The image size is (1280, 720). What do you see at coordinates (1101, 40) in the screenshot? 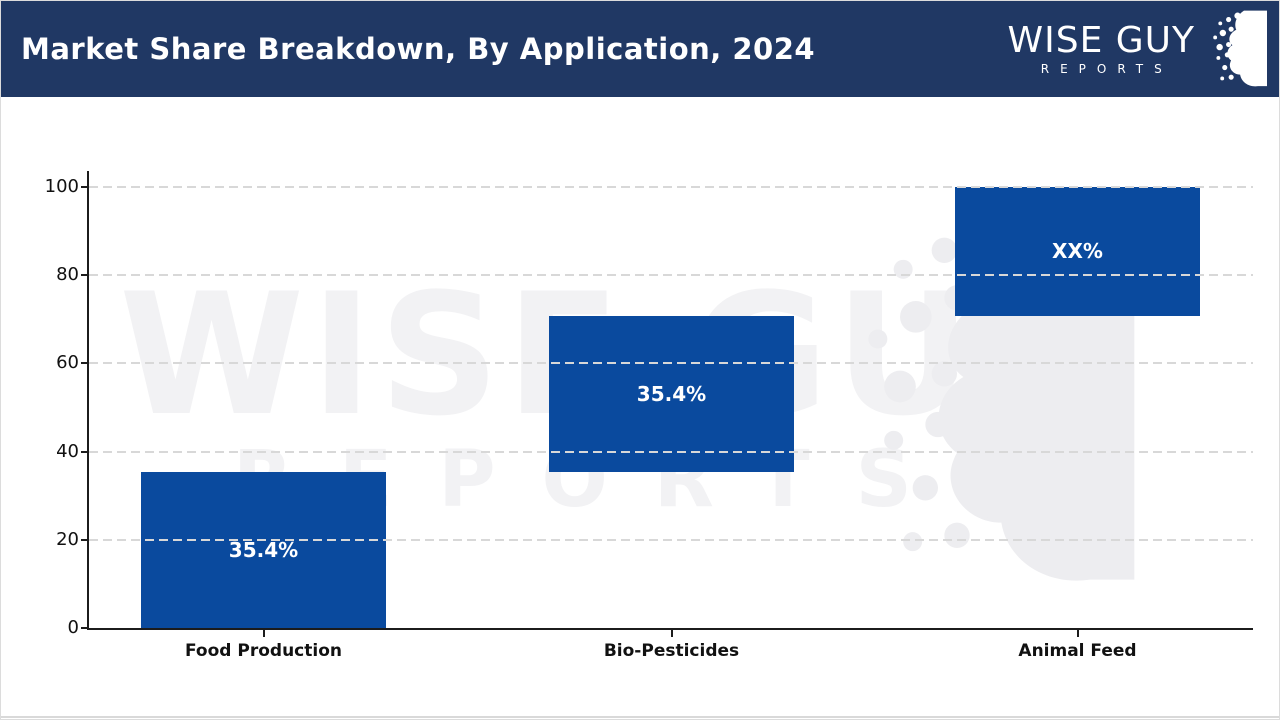
I see `logo-wordmark: WISE GUY` at bounding box center [1101, 40].